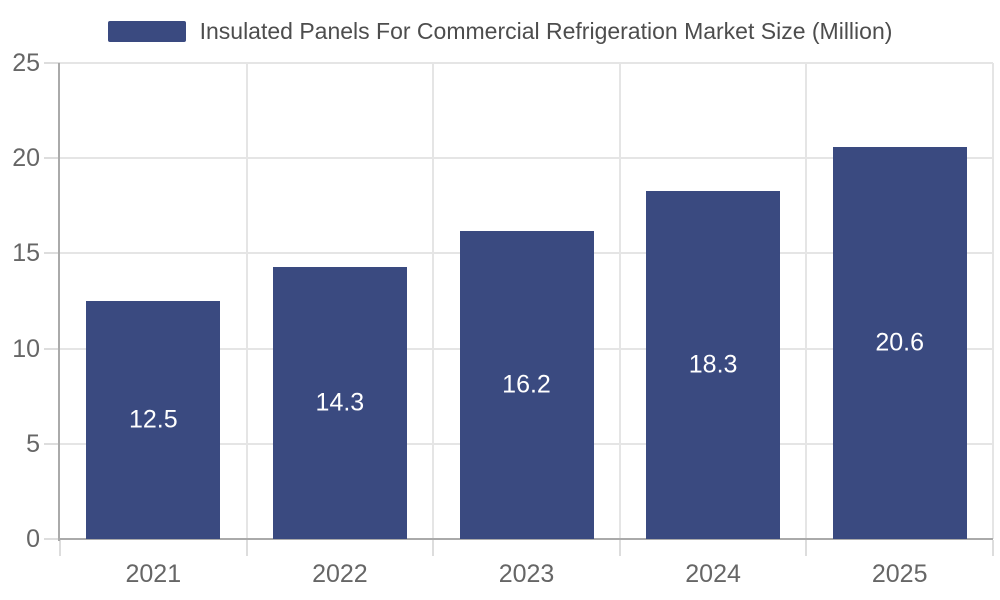 The width and height of the screenshot is (1000, 600). I want to click on y-axis-tick-label: 0, so click(33, 539).